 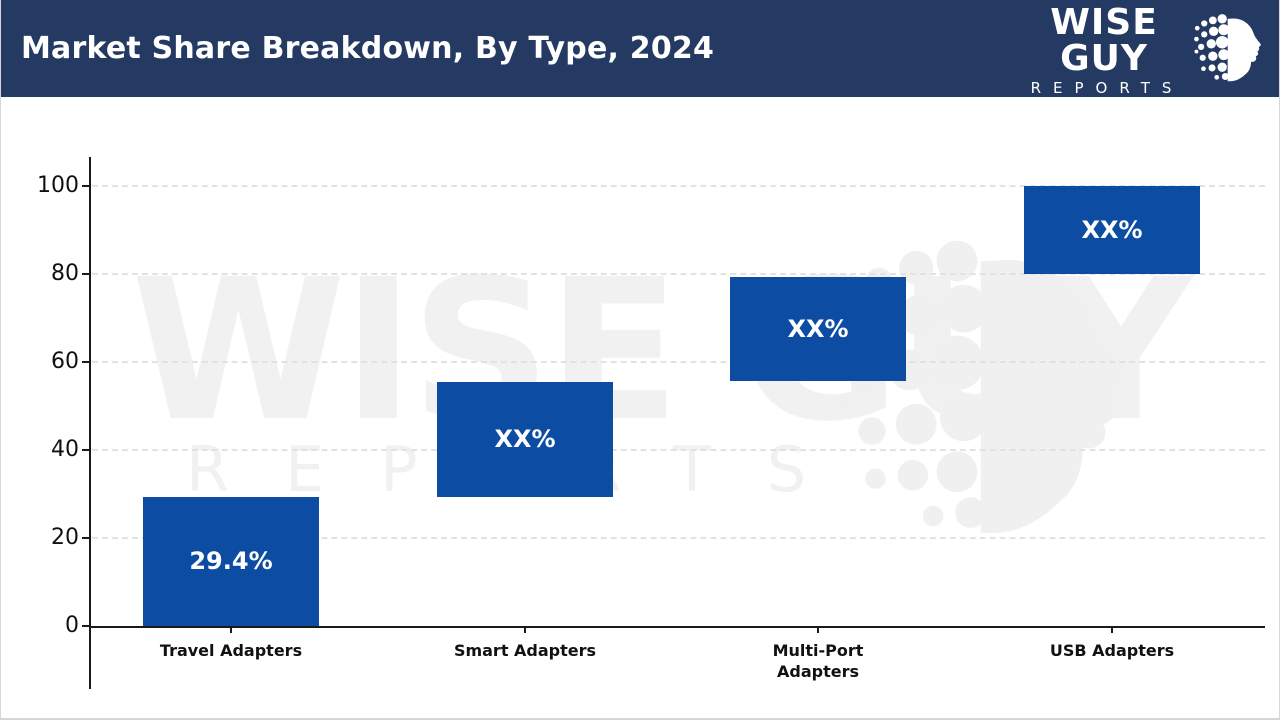 I want to click on x-axis-line, so click(x=677, y=627).